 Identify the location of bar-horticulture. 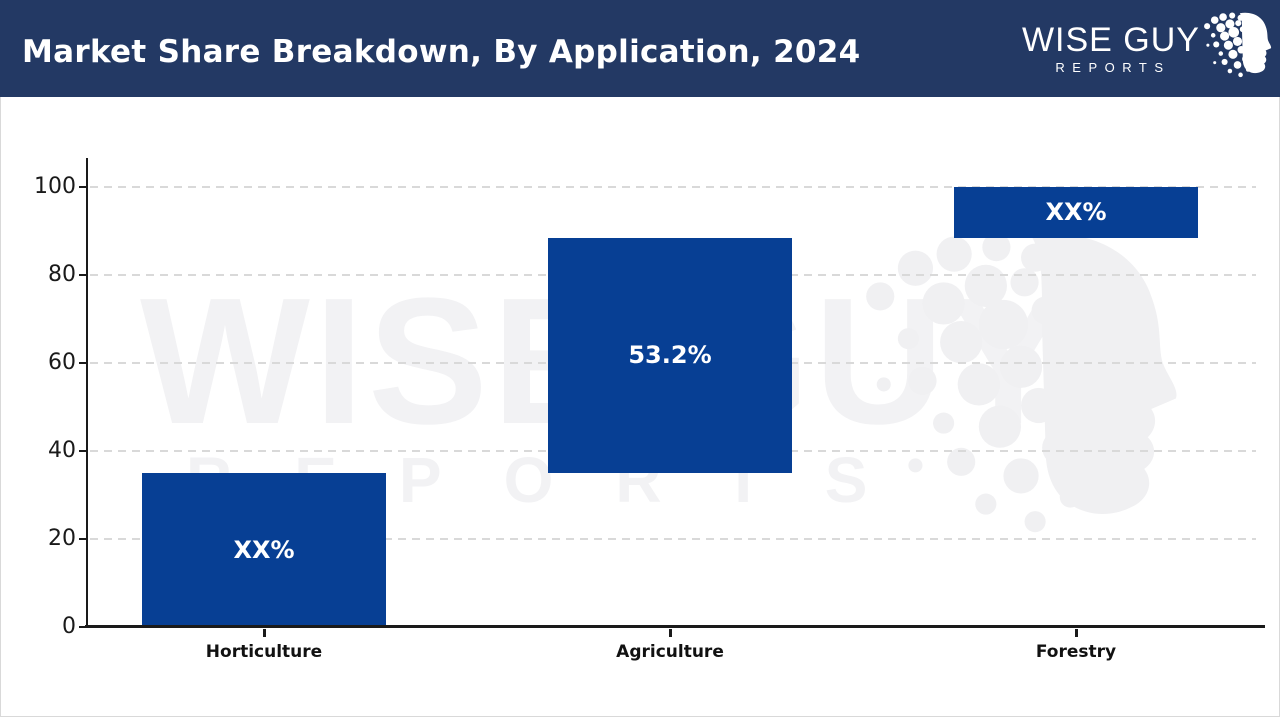
(264, 549).